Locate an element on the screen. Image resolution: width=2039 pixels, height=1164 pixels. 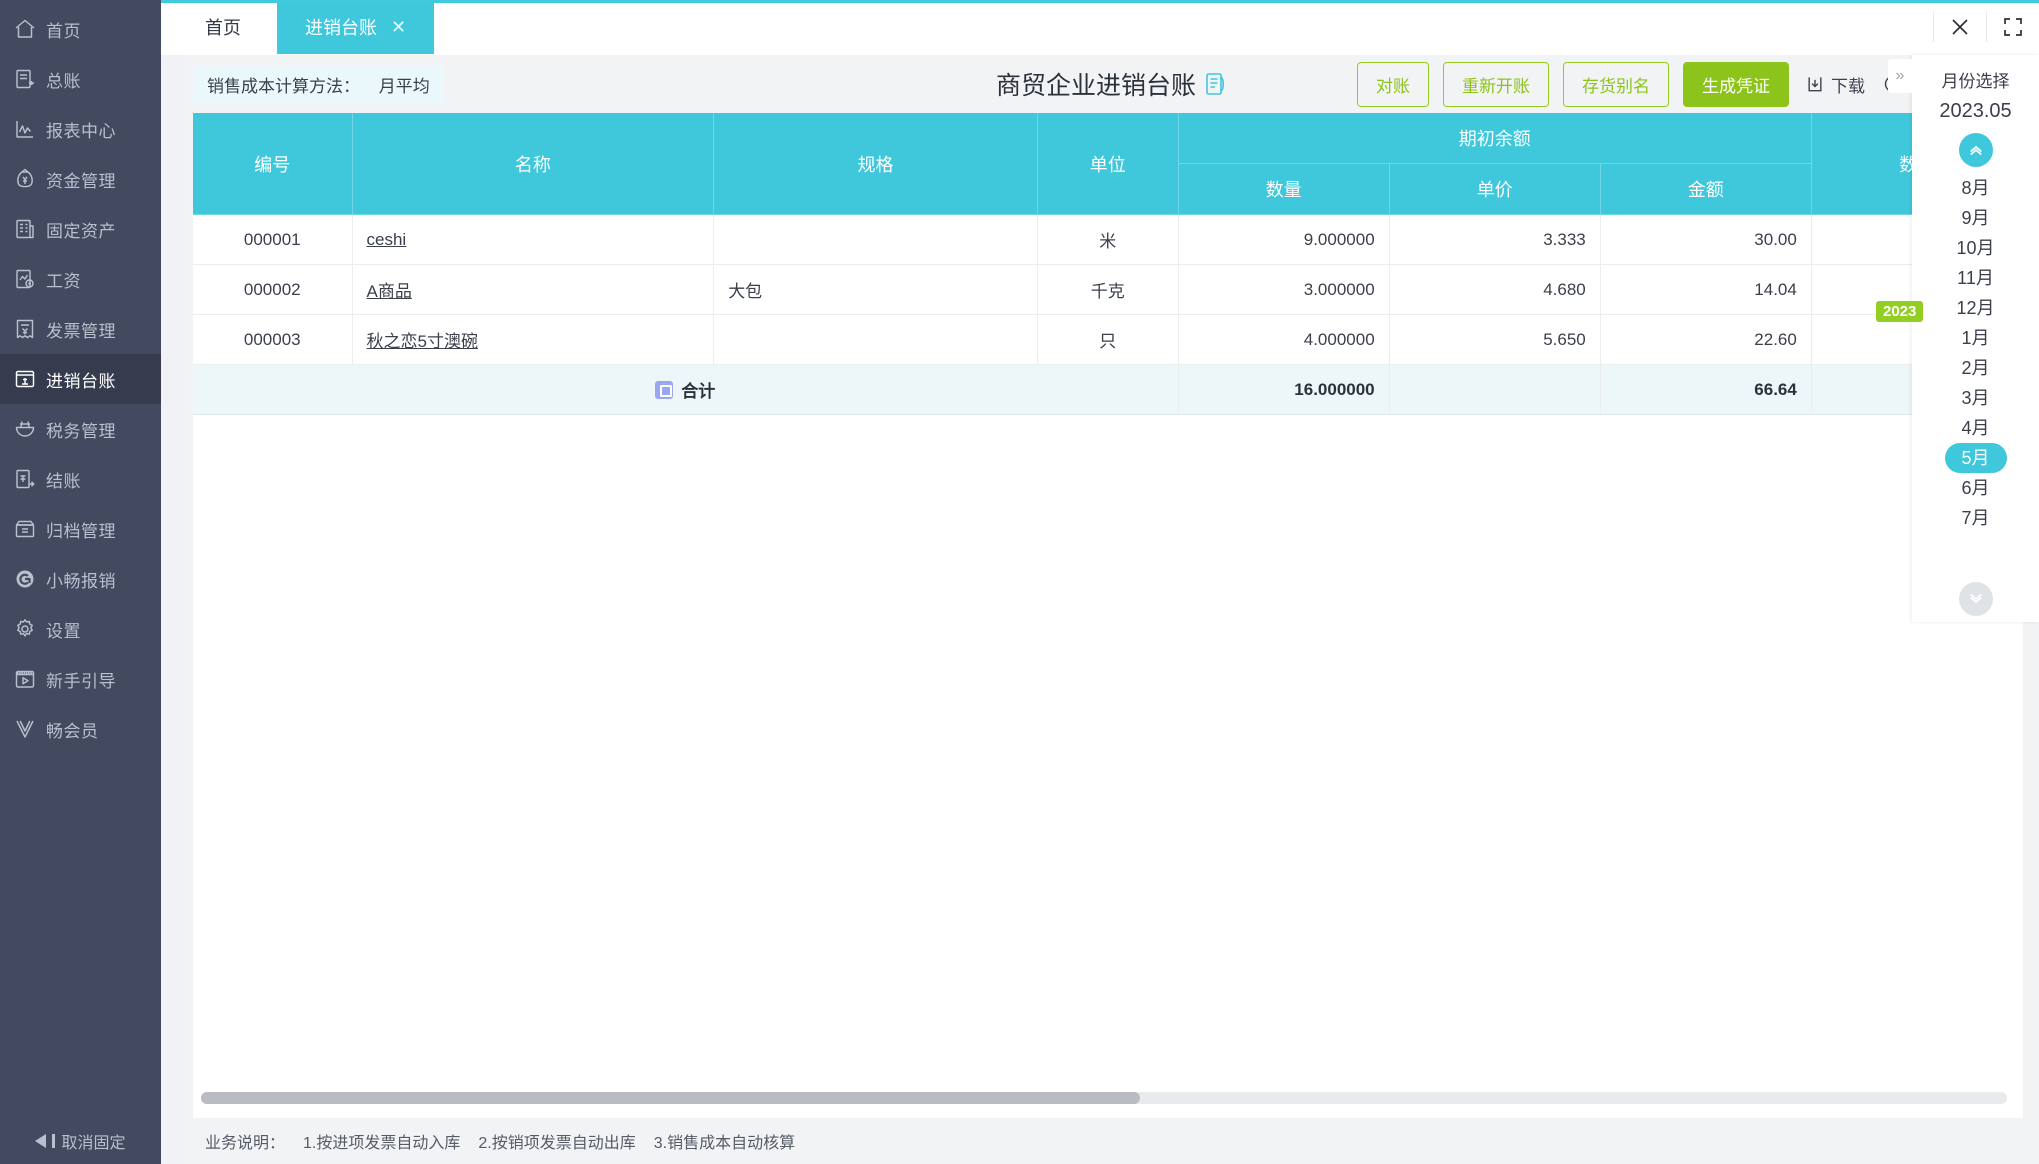
sidebar-pin-toggle: 取消固定 is located at coordinates (80, 1141).